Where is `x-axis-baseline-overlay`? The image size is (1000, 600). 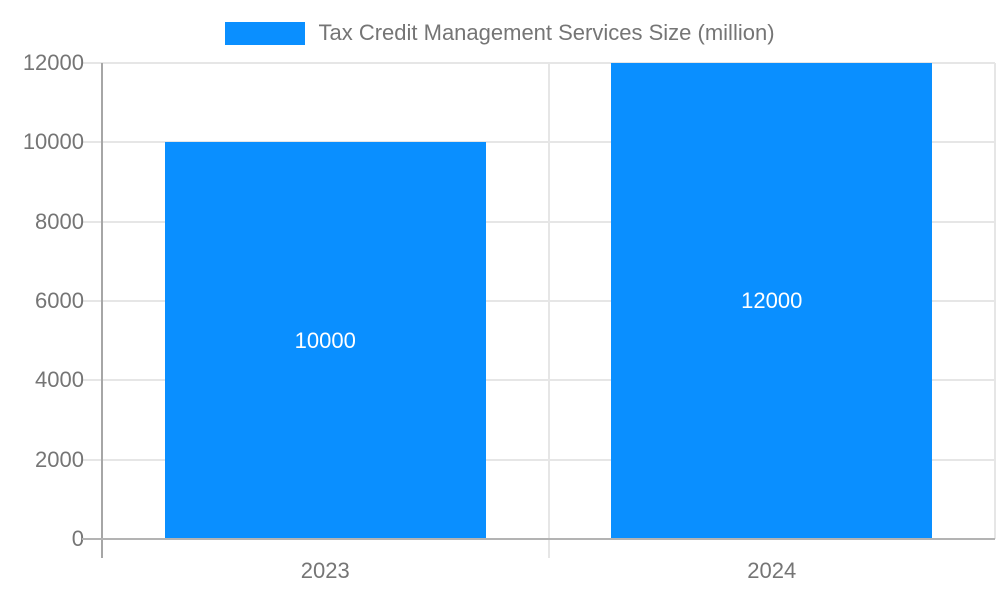 x-axis-baseline-overlay is located at coordinates (538, 539).